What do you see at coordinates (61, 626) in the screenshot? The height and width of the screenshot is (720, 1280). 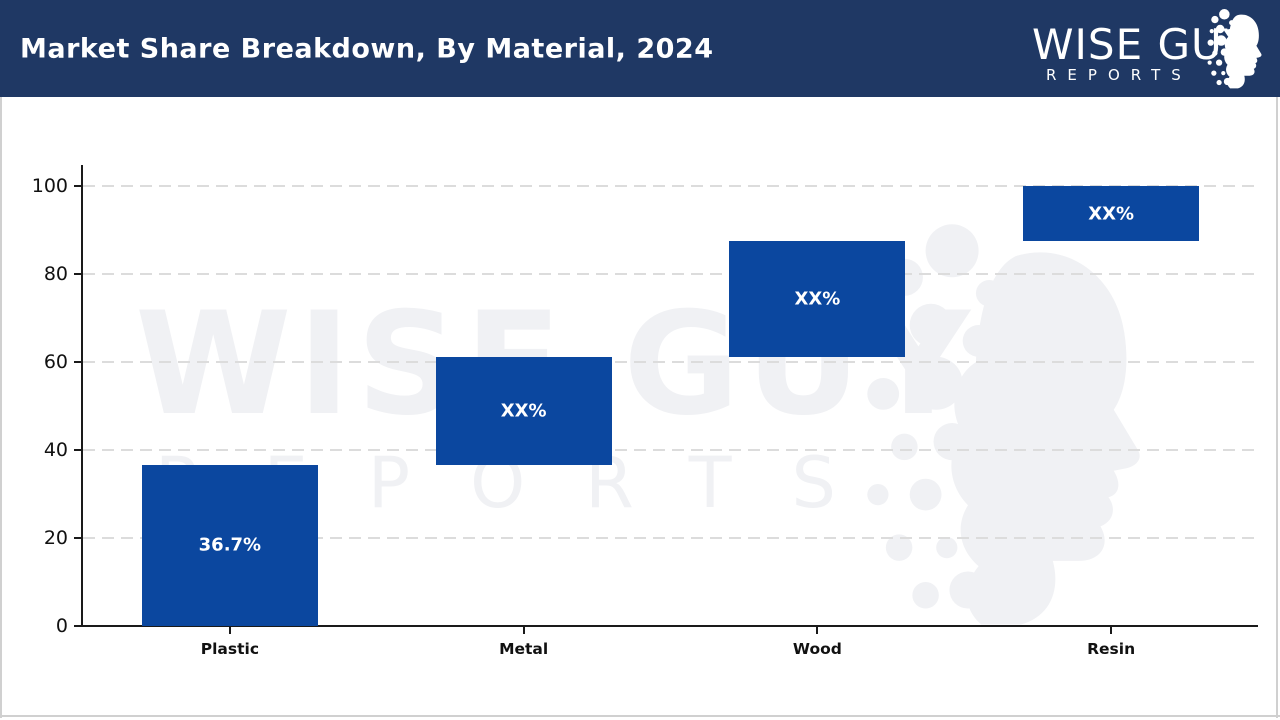 I see `y-axis-tick-label: 0` at bounding box center [61, 626].